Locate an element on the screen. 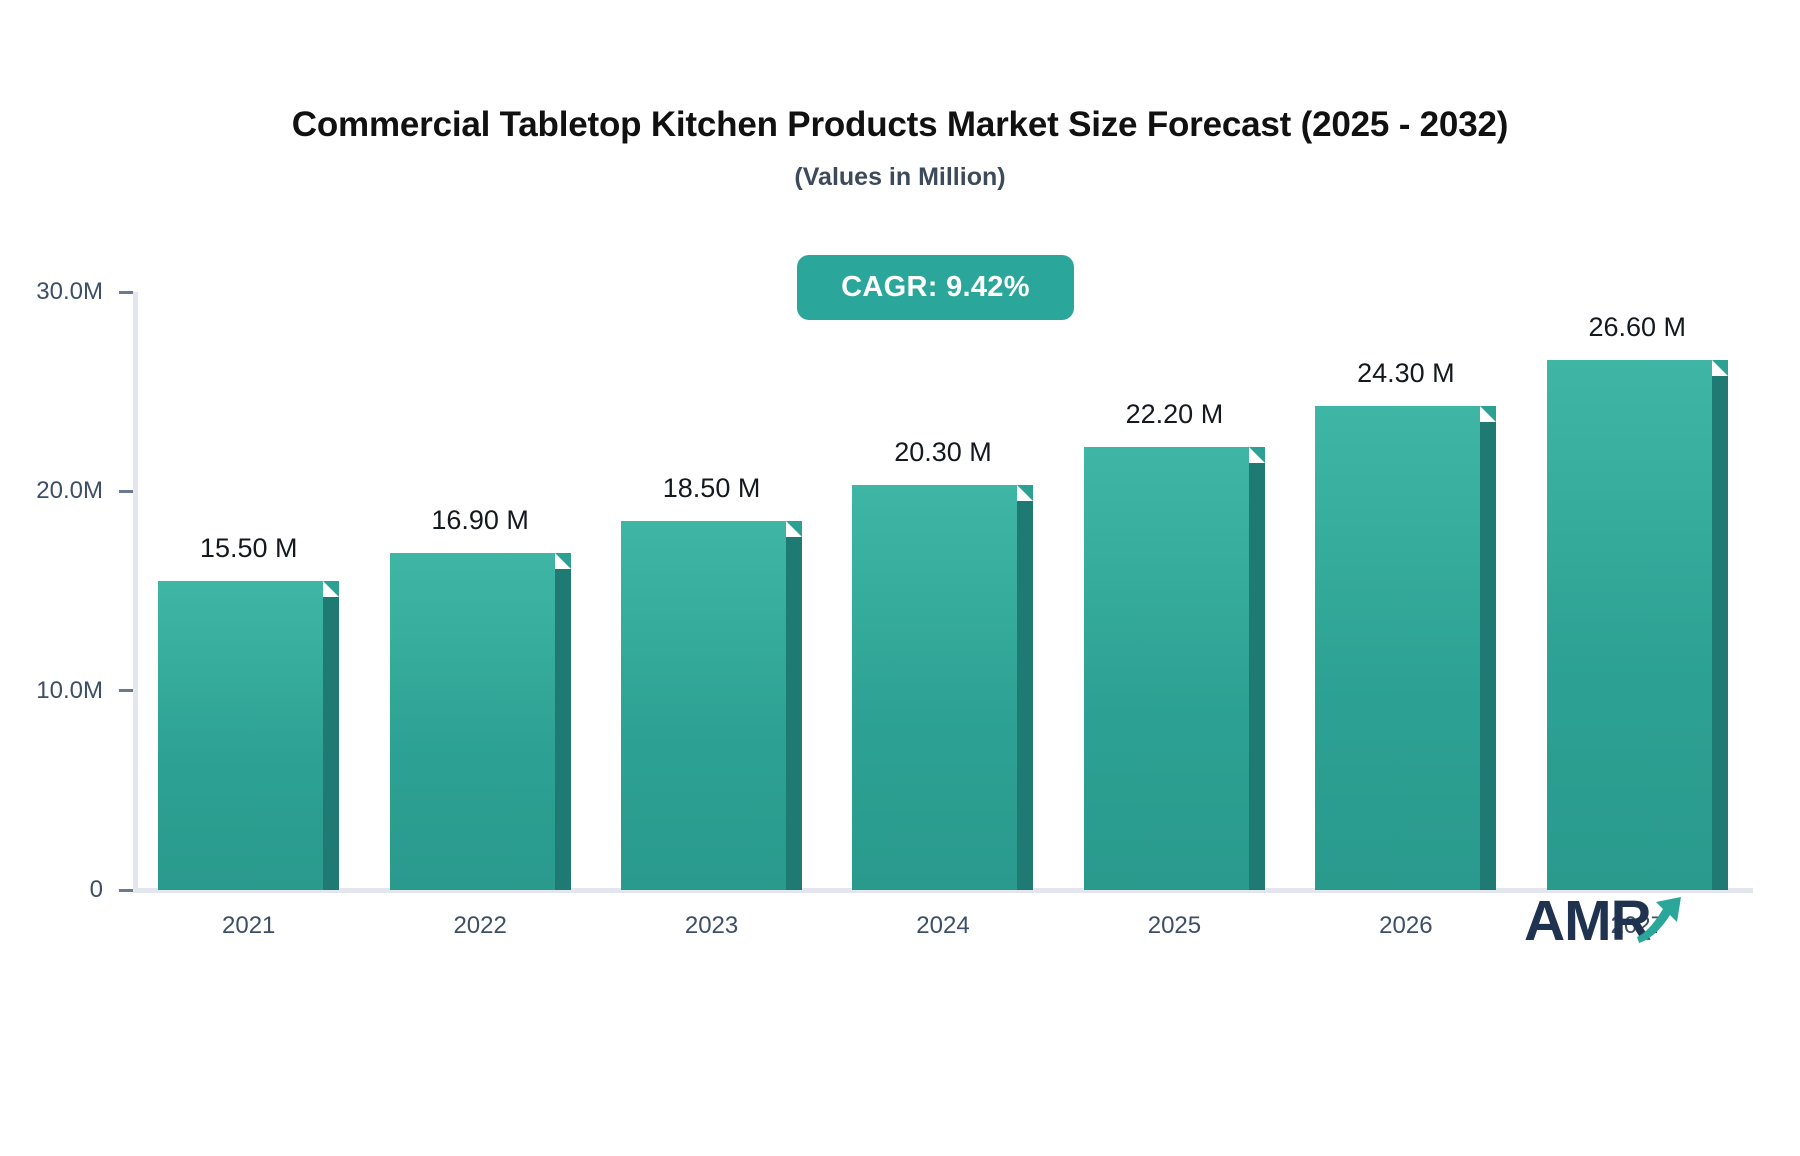 The width and height of the screenshot is (1800, 1156). bar-group: 20.30 M 2024 is located at coordinates (942, 578).